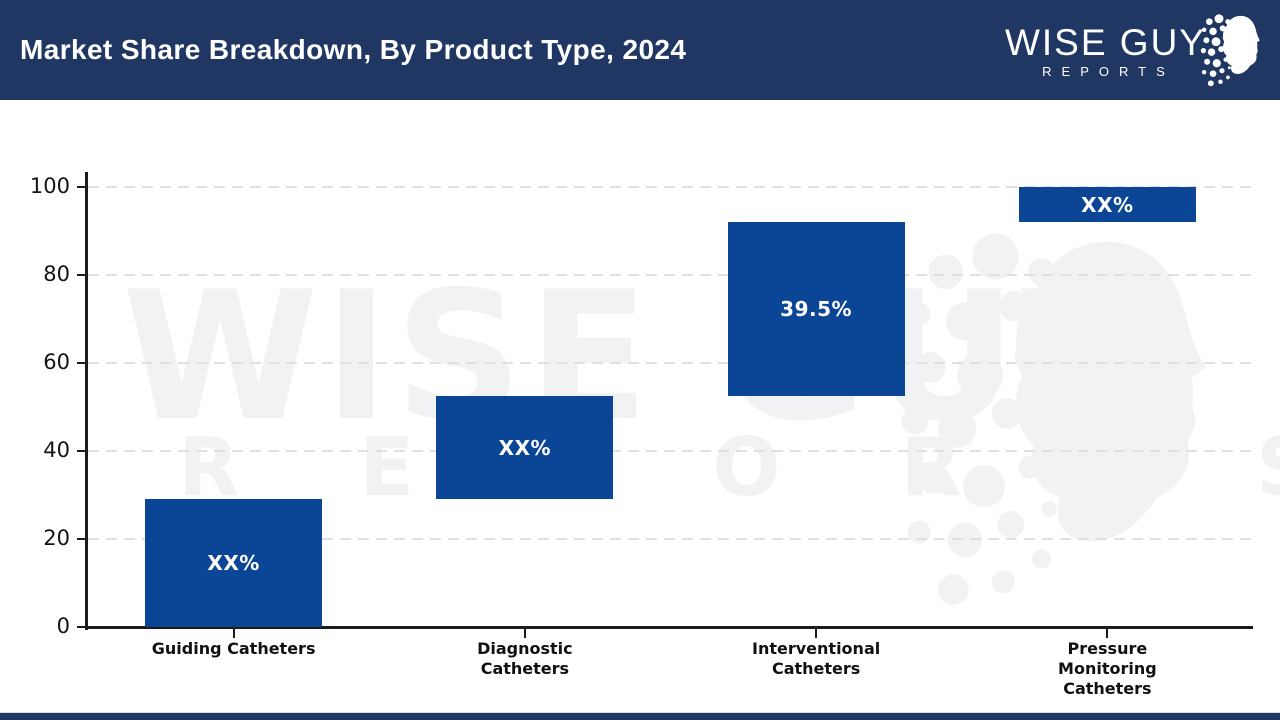 The image size is (1280, 720). Describe the element at coordinates (1107, 668) in the screenshot. I see `category-label-3: Pressure Monitoring Catheters` at that location.